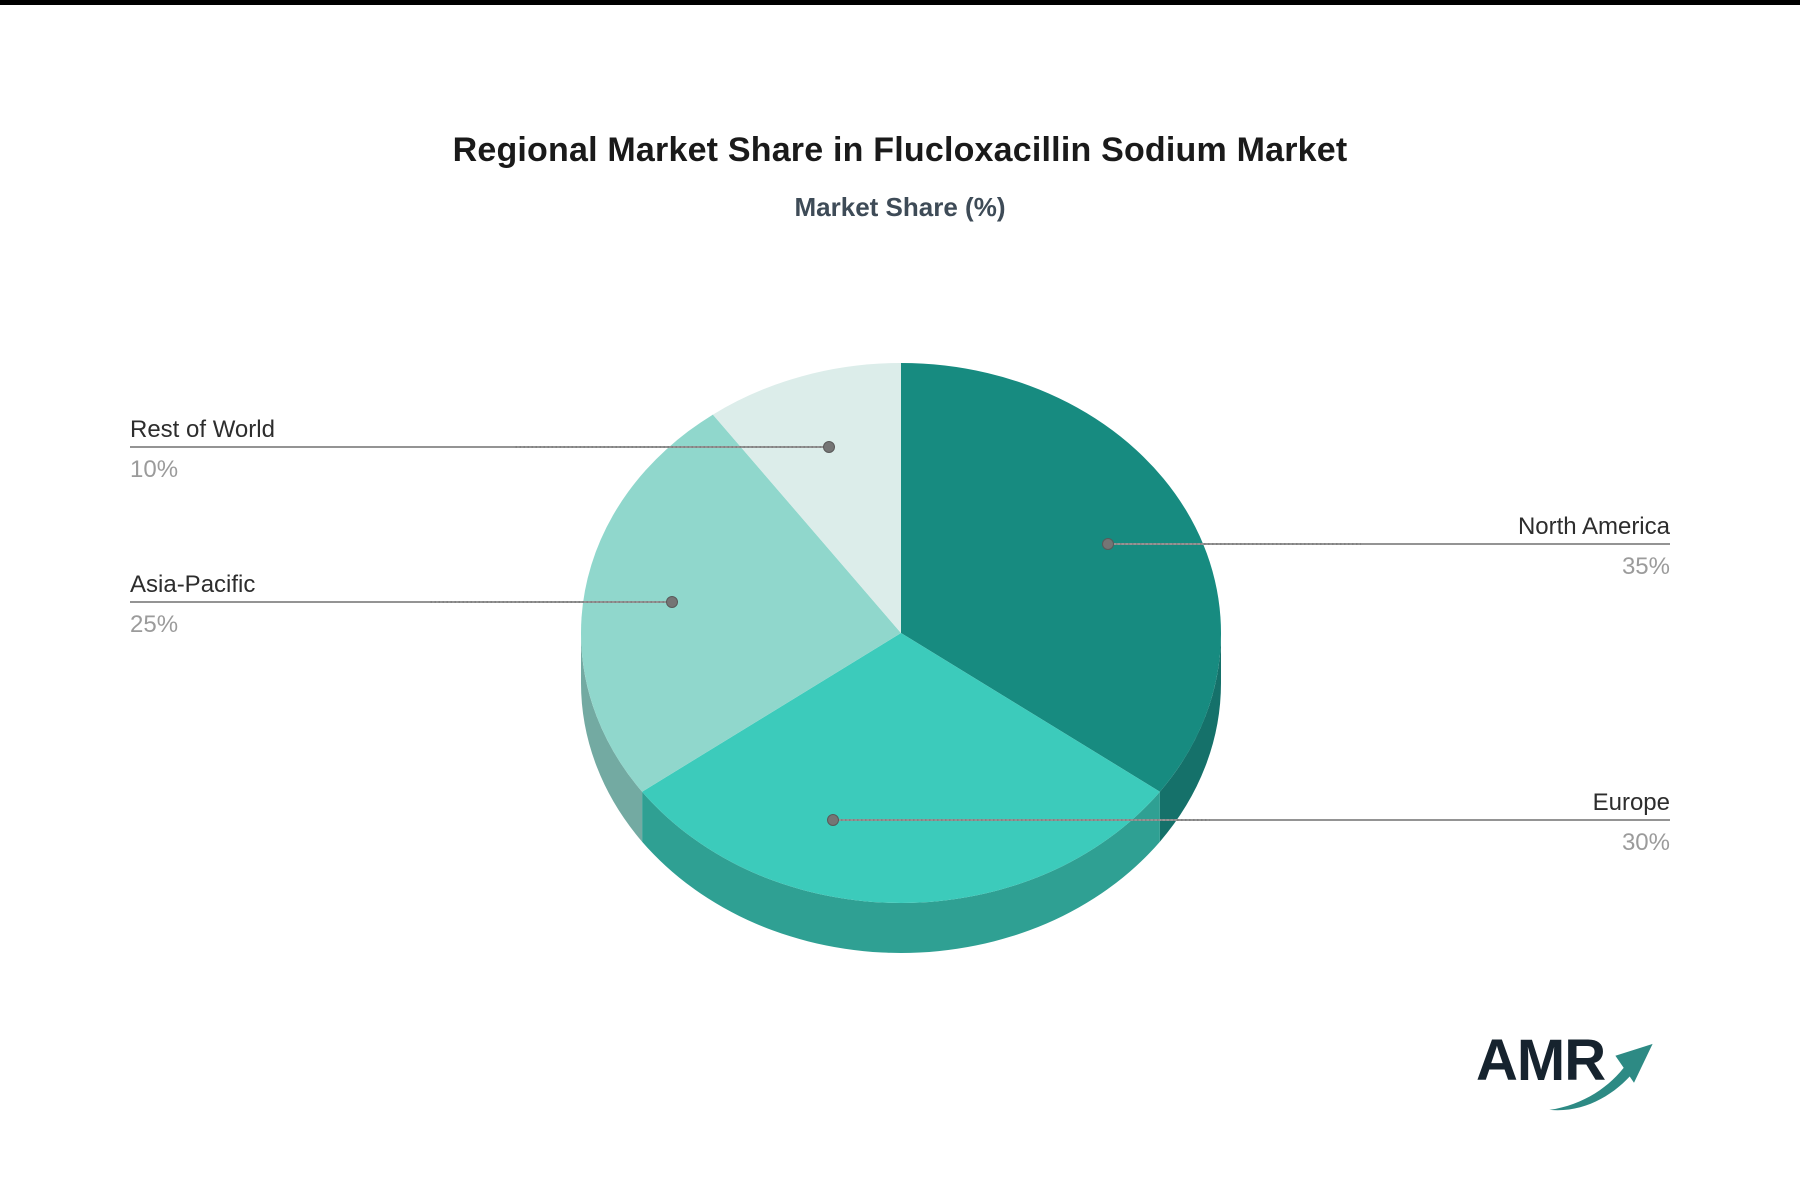 The width and height of the screenshot is (1800, 1196). Describe the element at coordinates (1541, 1060) in the screenshot. I see `amr-logo-text: AMR` at that location.